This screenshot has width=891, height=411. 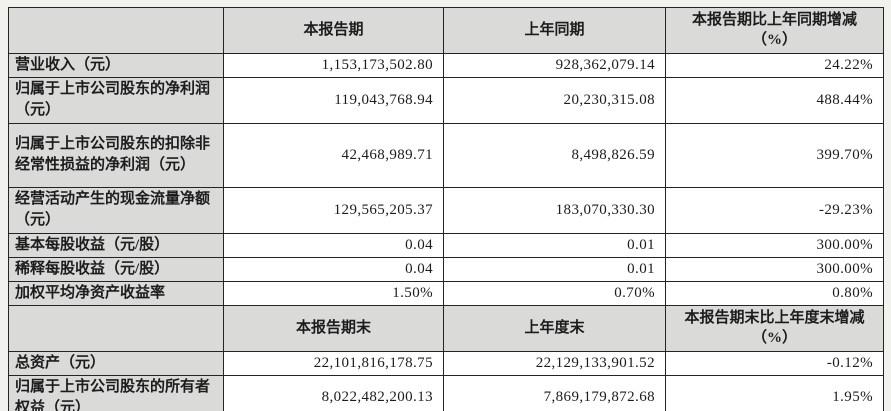 What do you see at coordinates (333, 65) in the screenshot?
I see `value-current: 1,153,173,502.80` at bounding box center [333, 65].